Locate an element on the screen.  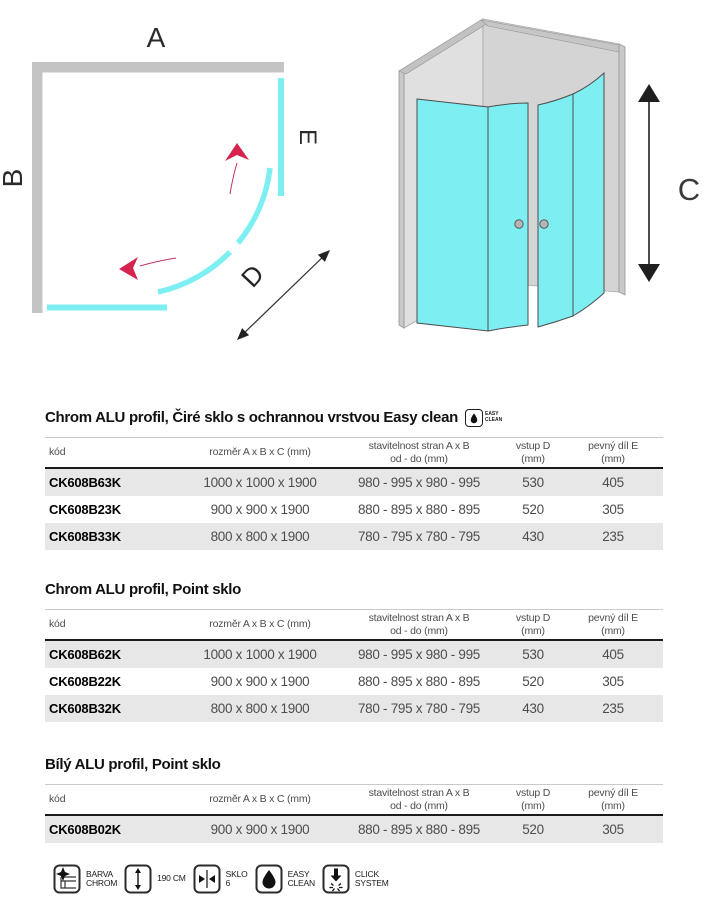
dimension-label-e: E is located at coordinates (307, 137).